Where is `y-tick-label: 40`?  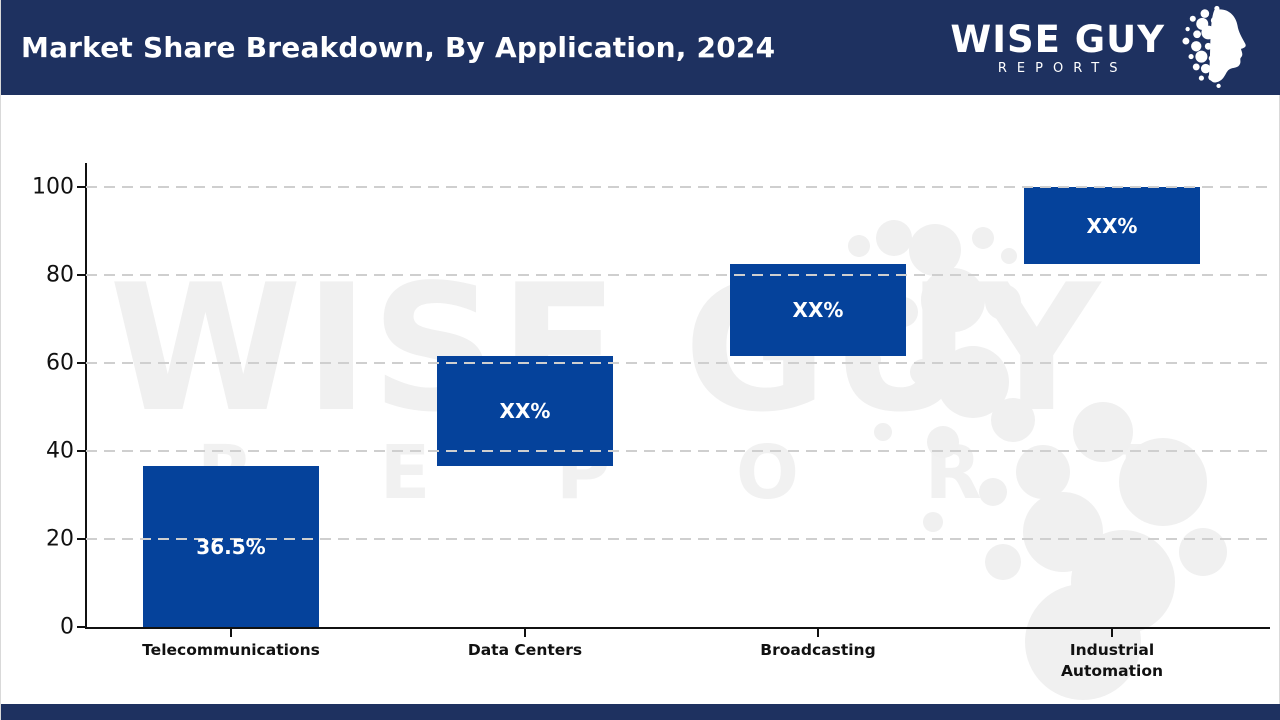 y-tick-label: 40 is located at coordinates (60, 451).